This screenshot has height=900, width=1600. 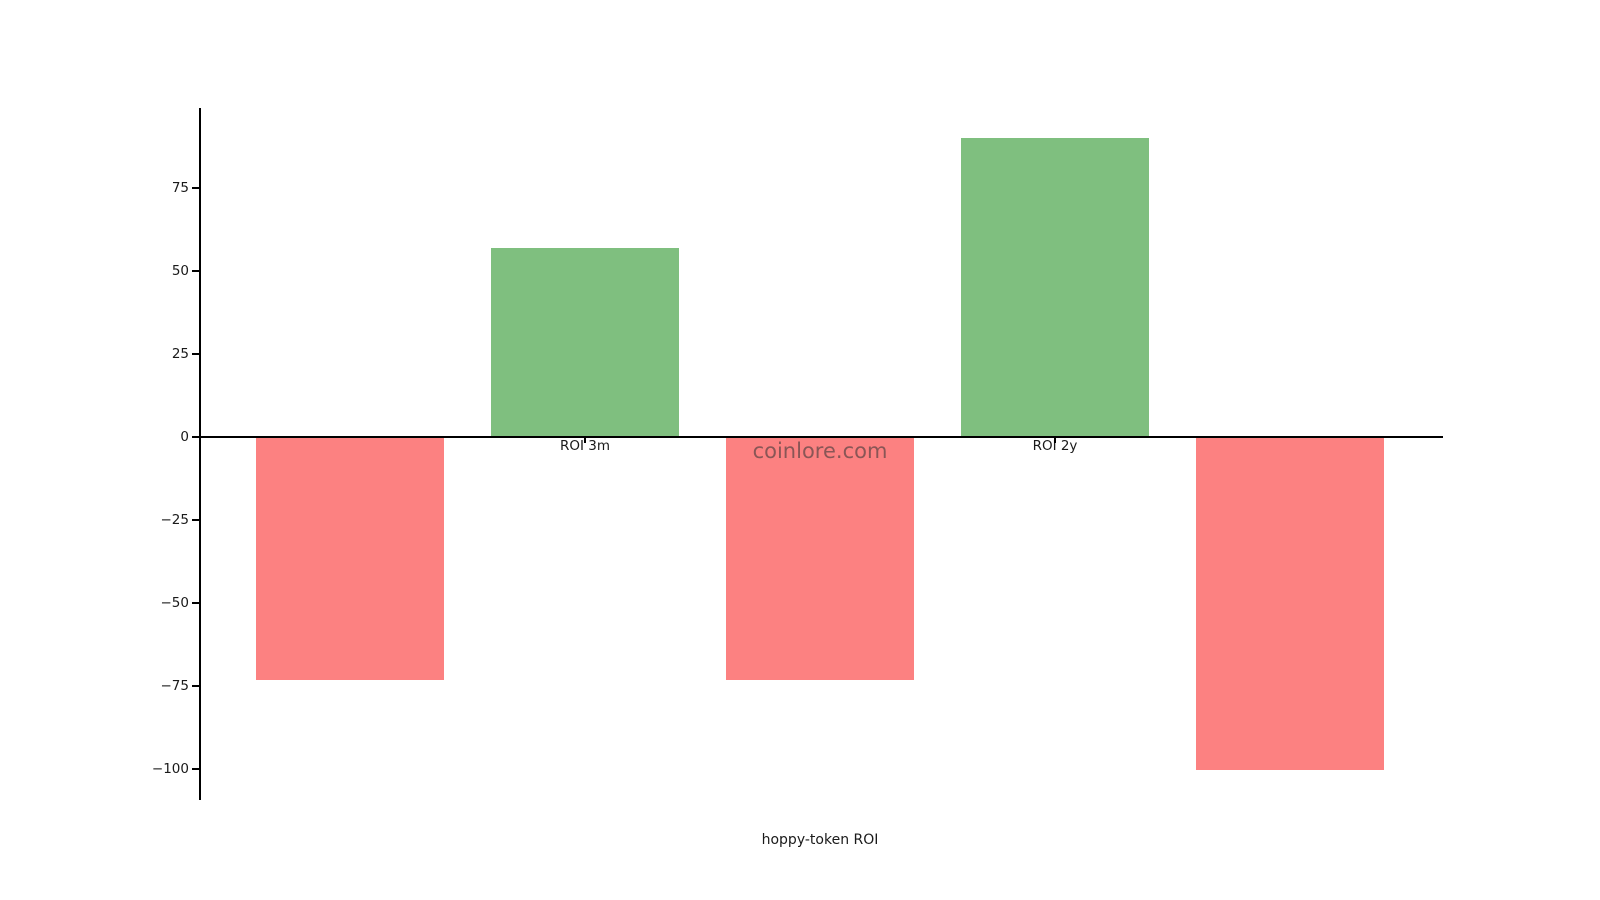 What do you see at coordinates (180, 271) in the screenshot?
I see `y-tick-label: 50` at bounding box center [180, 271].